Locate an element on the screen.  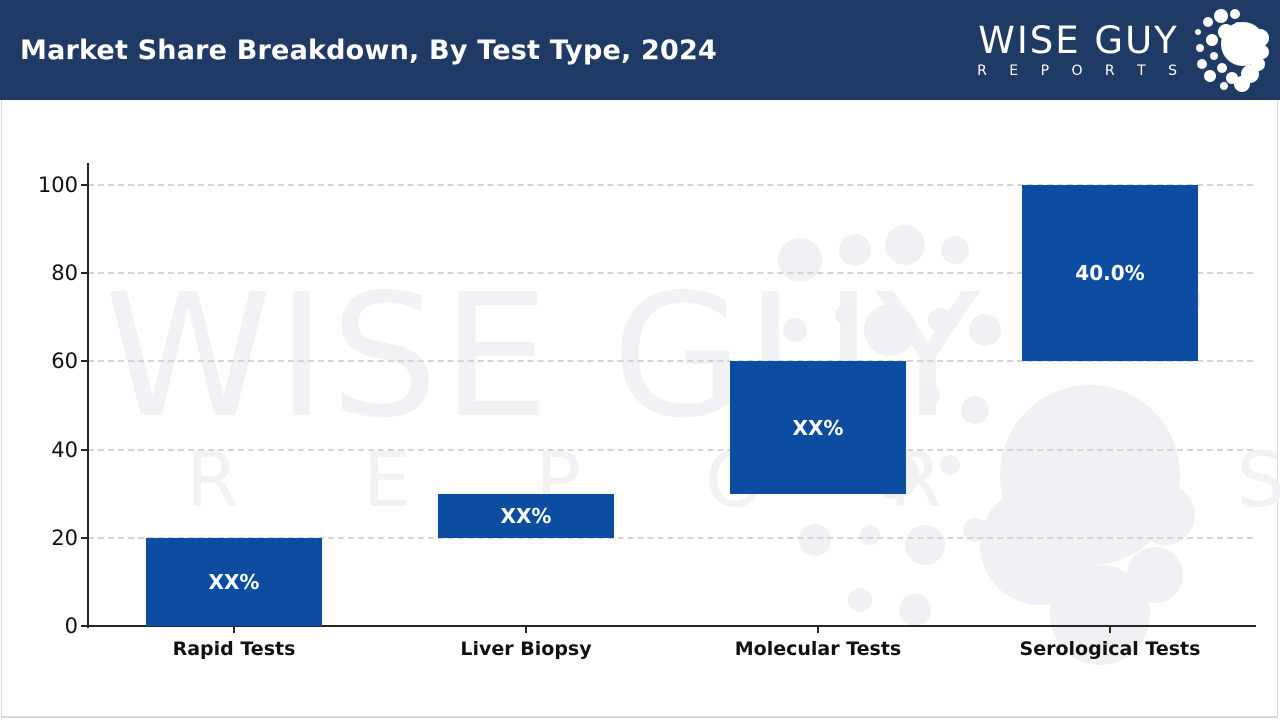
wiseguy-logo: WISE GUY R E P O R T S is located at coordinates (1121, 50).